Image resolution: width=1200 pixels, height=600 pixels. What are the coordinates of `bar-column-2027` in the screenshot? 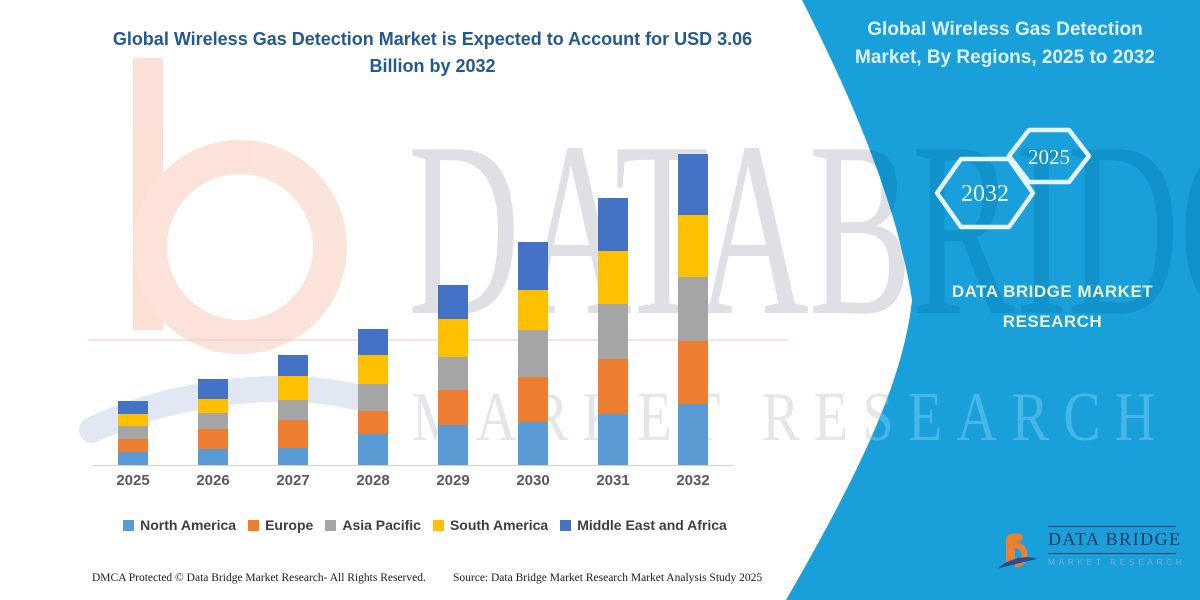 It's located at (293, 410).